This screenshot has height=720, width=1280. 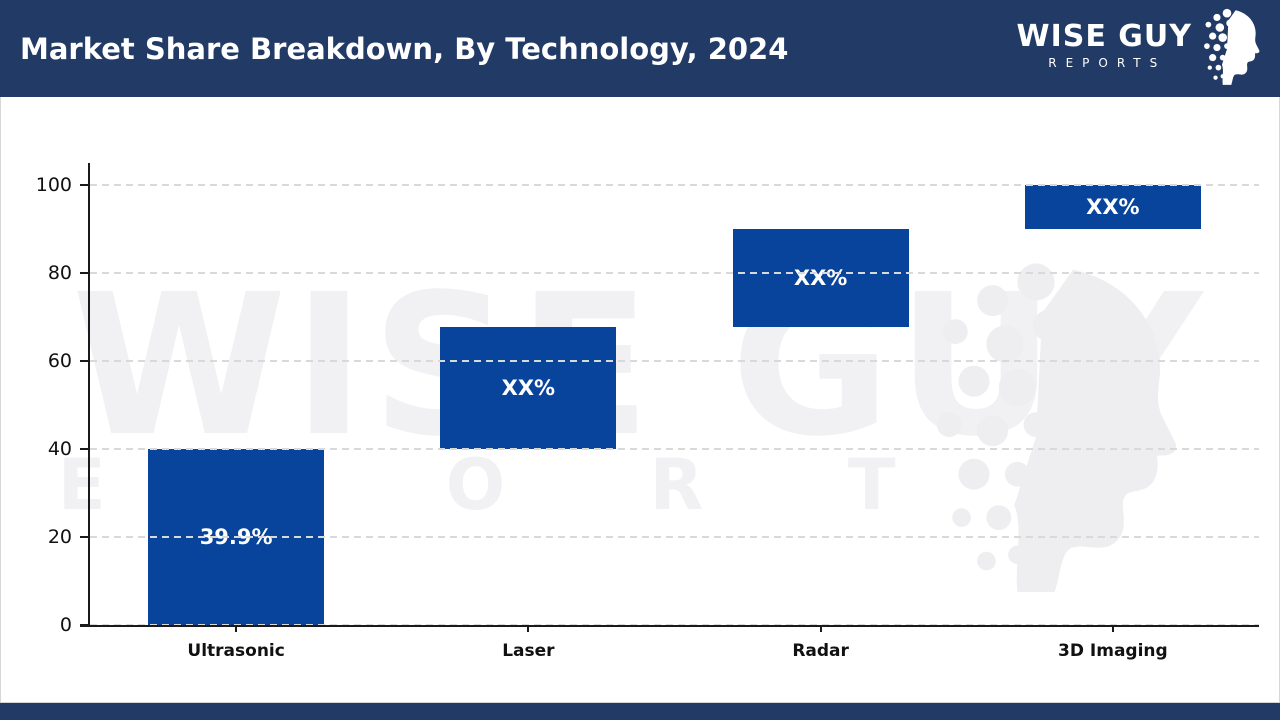 I want to click on x-tick-label-ultrasonic: Ultrasonic, so click(x=236, y=651).